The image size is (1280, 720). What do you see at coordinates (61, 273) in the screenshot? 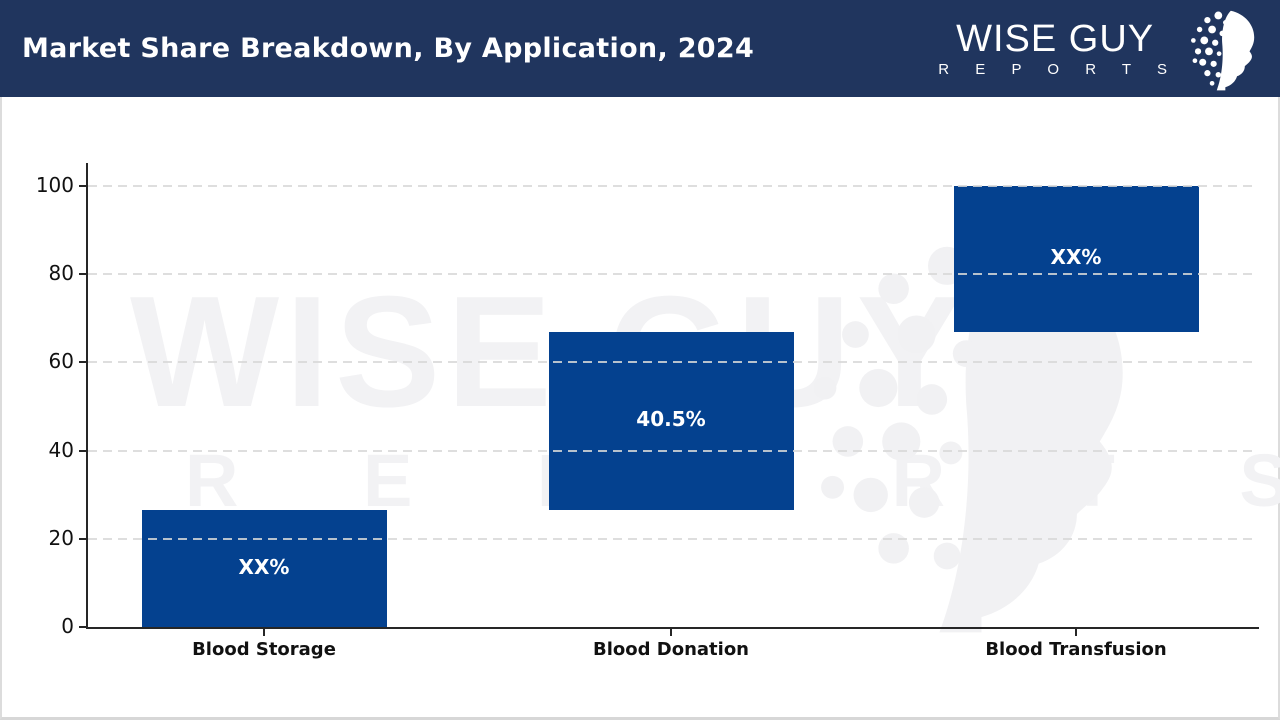
I see `y-tick-label: 80` at bounding box center [61, 273].